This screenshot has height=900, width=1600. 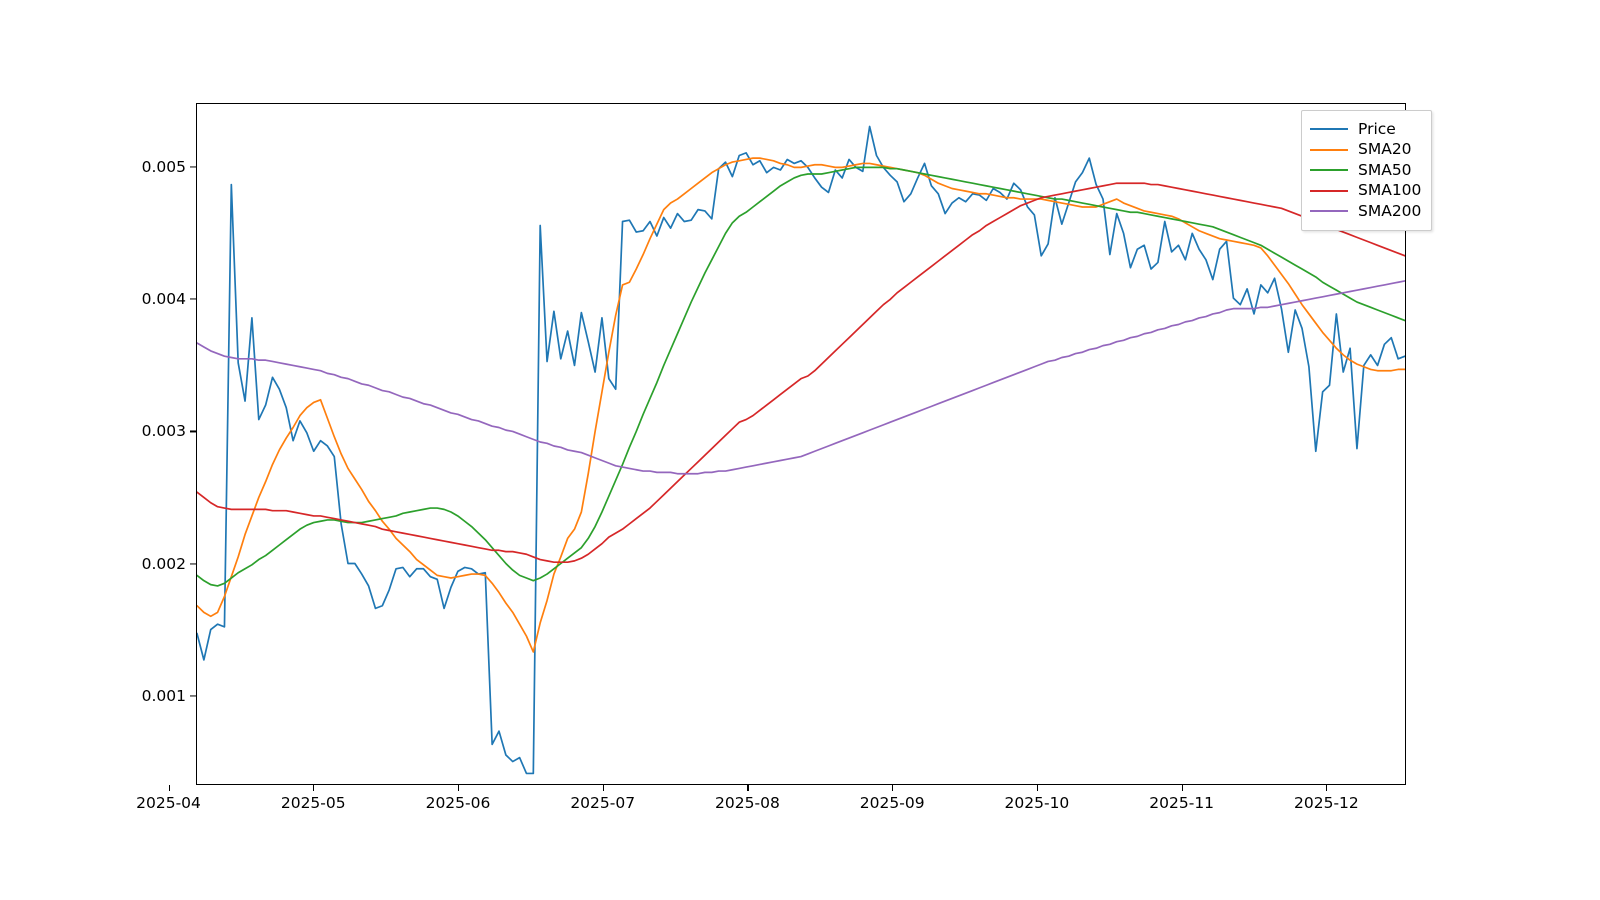 What do you see at coordinates (1037, 803) in the screenshot?
I see `x-tick-label: 2025-10` at bounding box center [1037, 803].